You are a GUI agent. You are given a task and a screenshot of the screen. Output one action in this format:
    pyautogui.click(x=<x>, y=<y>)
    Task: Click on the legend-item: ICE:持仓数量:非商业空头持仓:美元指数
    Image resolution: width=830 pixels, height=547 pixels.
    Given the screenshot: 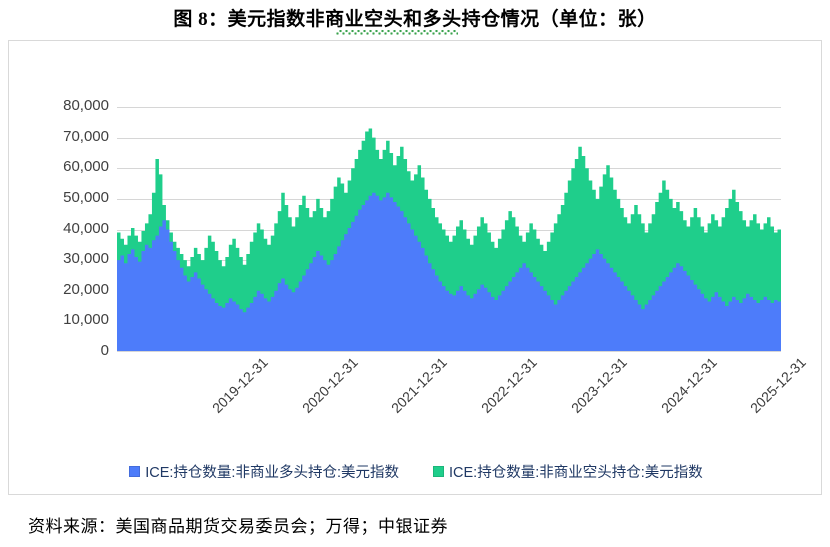 What is the action you would take?
    pyautogui.click(x=568, y=471)
    